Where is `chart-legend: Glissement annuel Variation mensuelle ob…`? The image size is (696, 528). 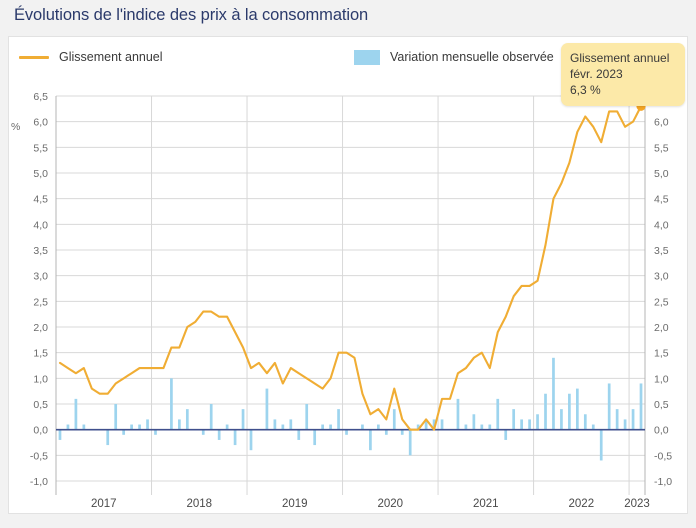
chart-legend: Glissement annuel Variation mensuelle ob… is located at coordinates (349, 57).